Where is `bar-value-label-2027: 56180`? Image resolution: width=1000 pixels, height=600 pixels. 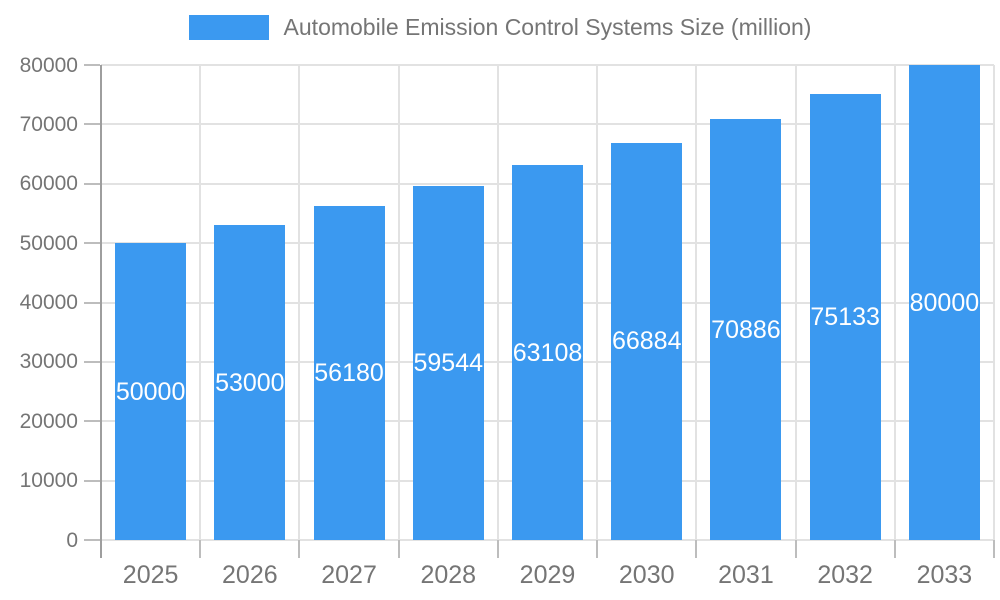
bar-value-label-2027: 56180 is located at coordinates (349, 373).